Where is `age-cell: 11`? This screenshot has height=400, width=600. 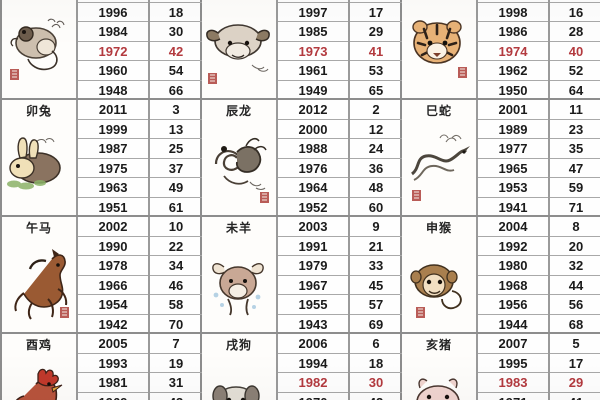 age-cell: 11 is located at coordinates (575, 110).